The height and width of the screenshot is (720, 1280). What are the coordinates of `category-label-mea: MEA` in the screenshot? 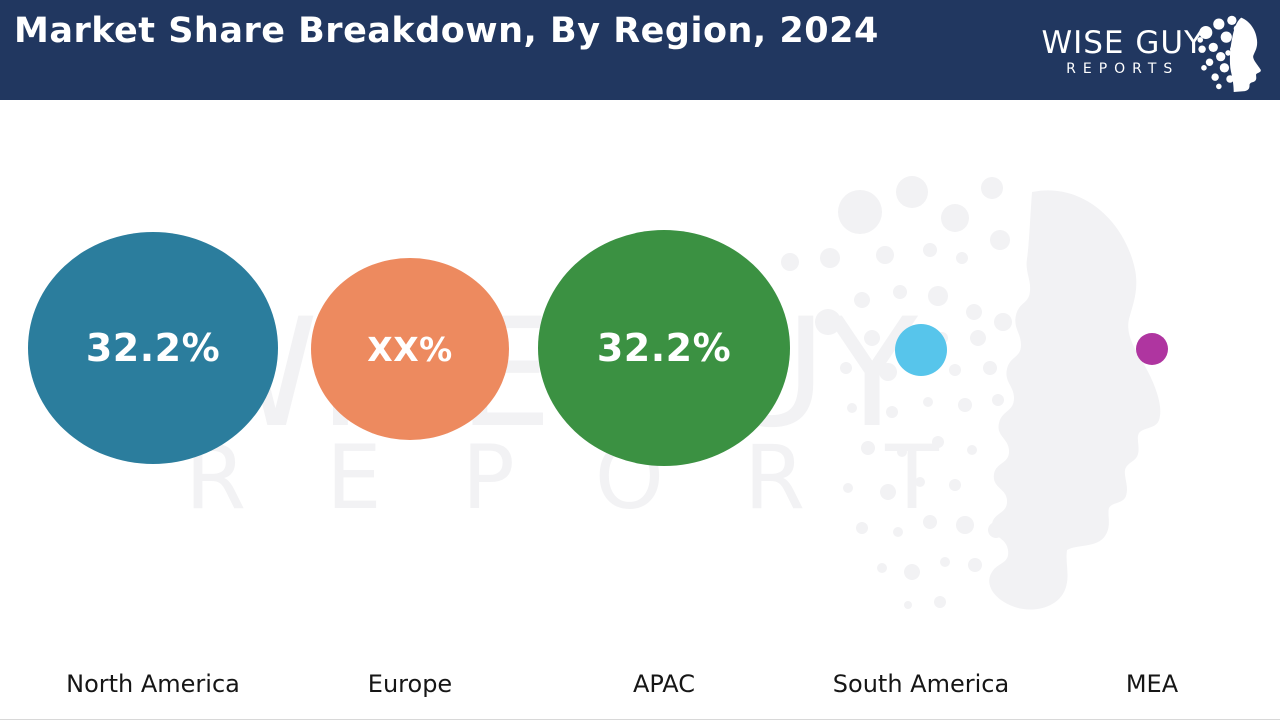 It's located at (1152, 684).